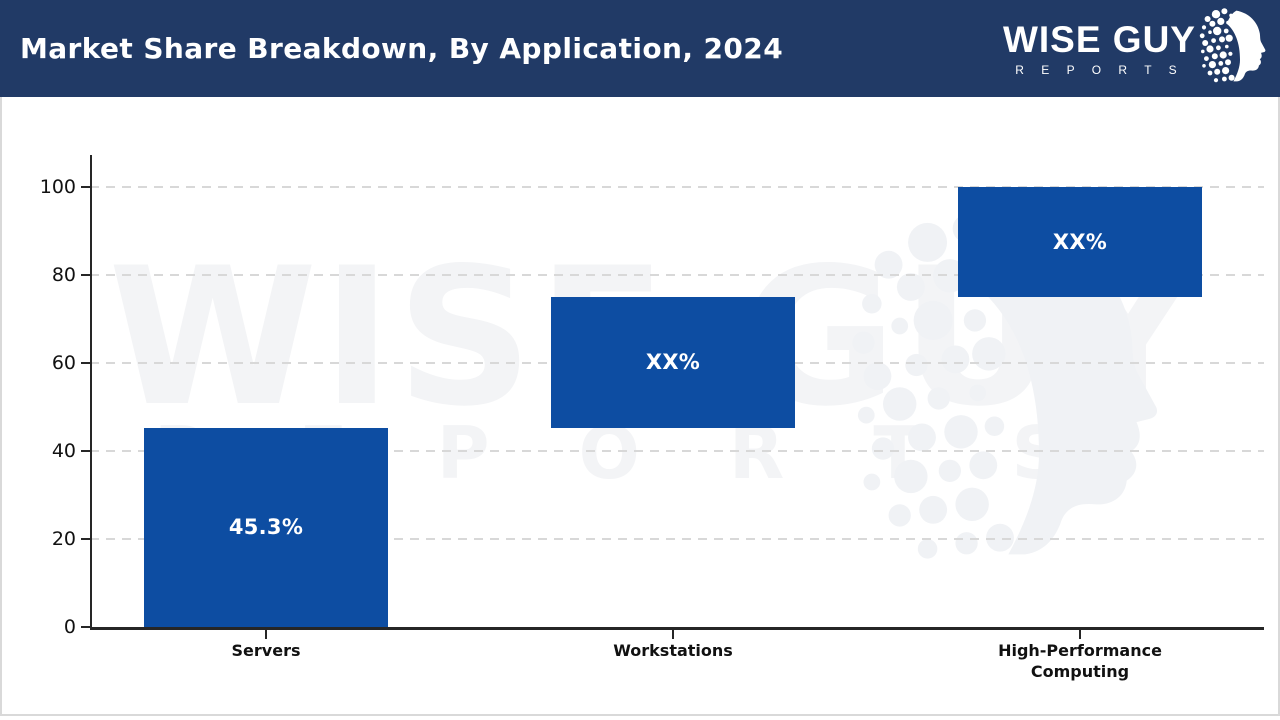 Image resolution: width=1280 pixels, height=720 pixels. I want to click on bar-value-label: 45.3%, so click(266, 527).